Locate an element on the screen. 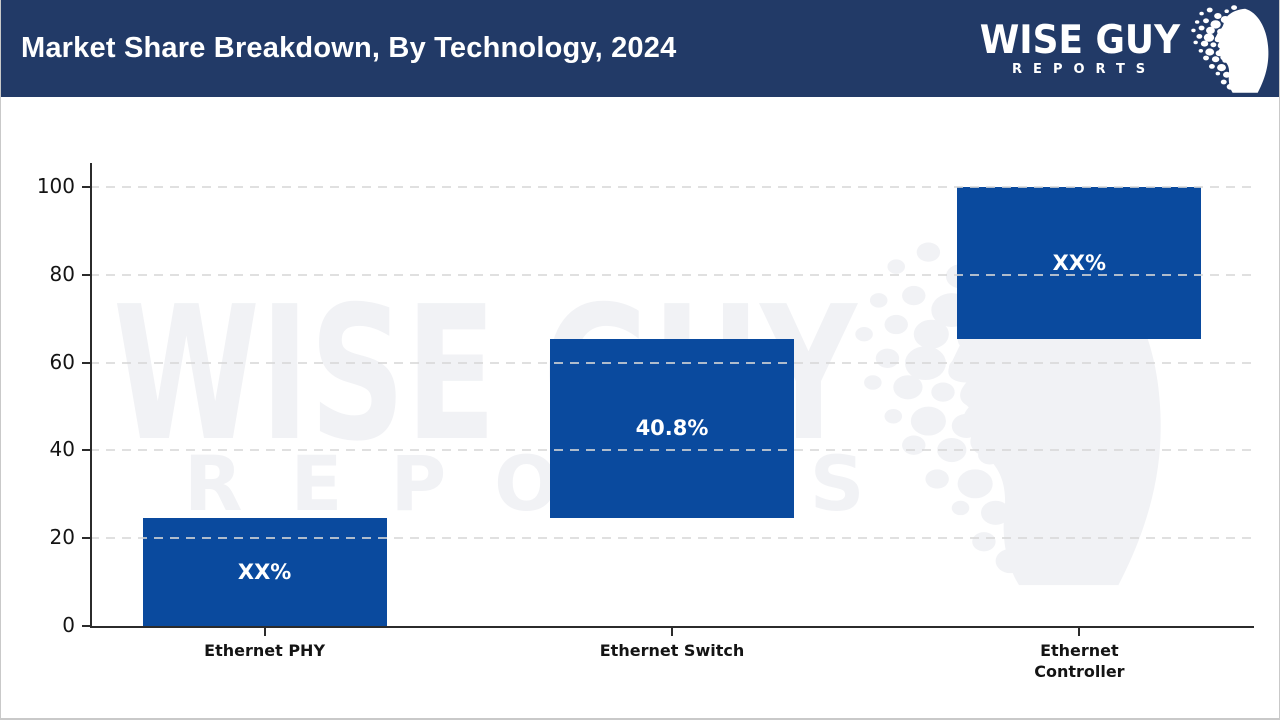 The image size is (1280, 720). x-tick-ethernet-switch is located at coordinates (672, 632).